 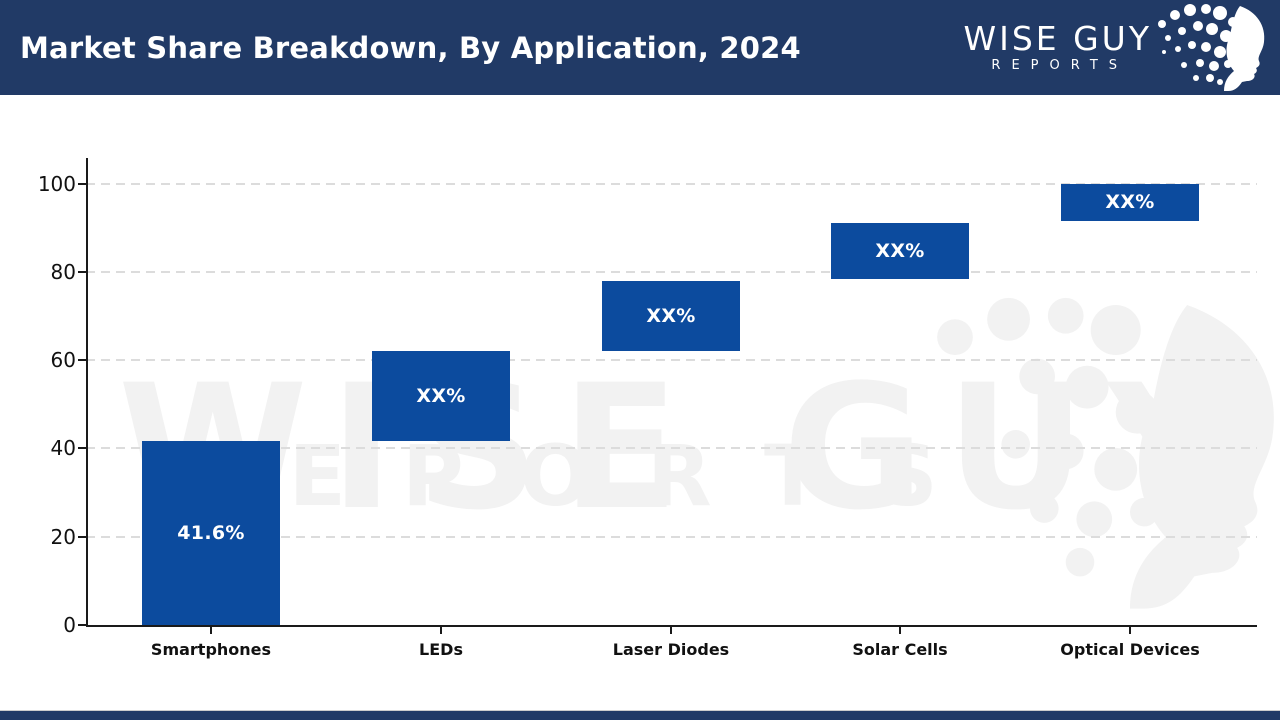 I want to click on bar-laser-diodes: XX%, so click(x=671, y=316).